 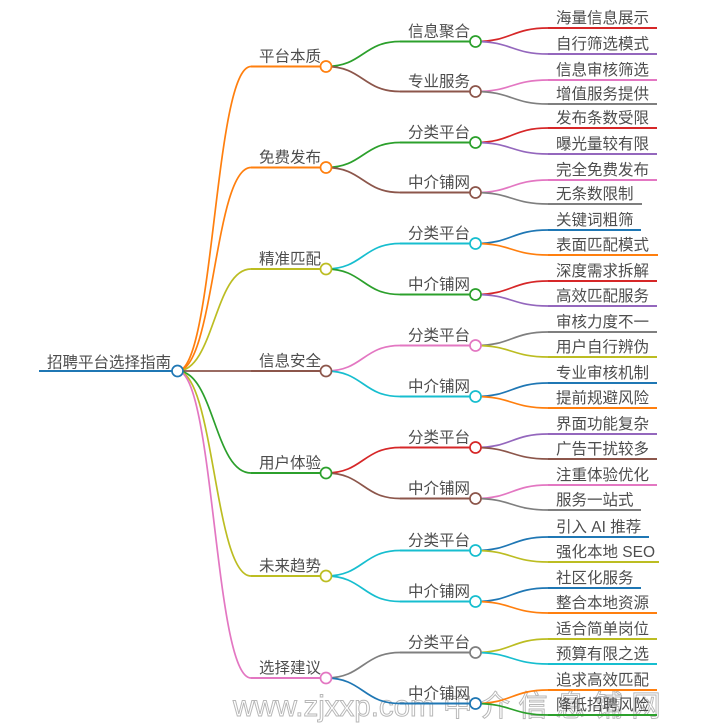 What do you see at coordinates (603, 398) in the screenshot?
I see `svg-text: 提前规避风险` at bounding box center [603, 398].